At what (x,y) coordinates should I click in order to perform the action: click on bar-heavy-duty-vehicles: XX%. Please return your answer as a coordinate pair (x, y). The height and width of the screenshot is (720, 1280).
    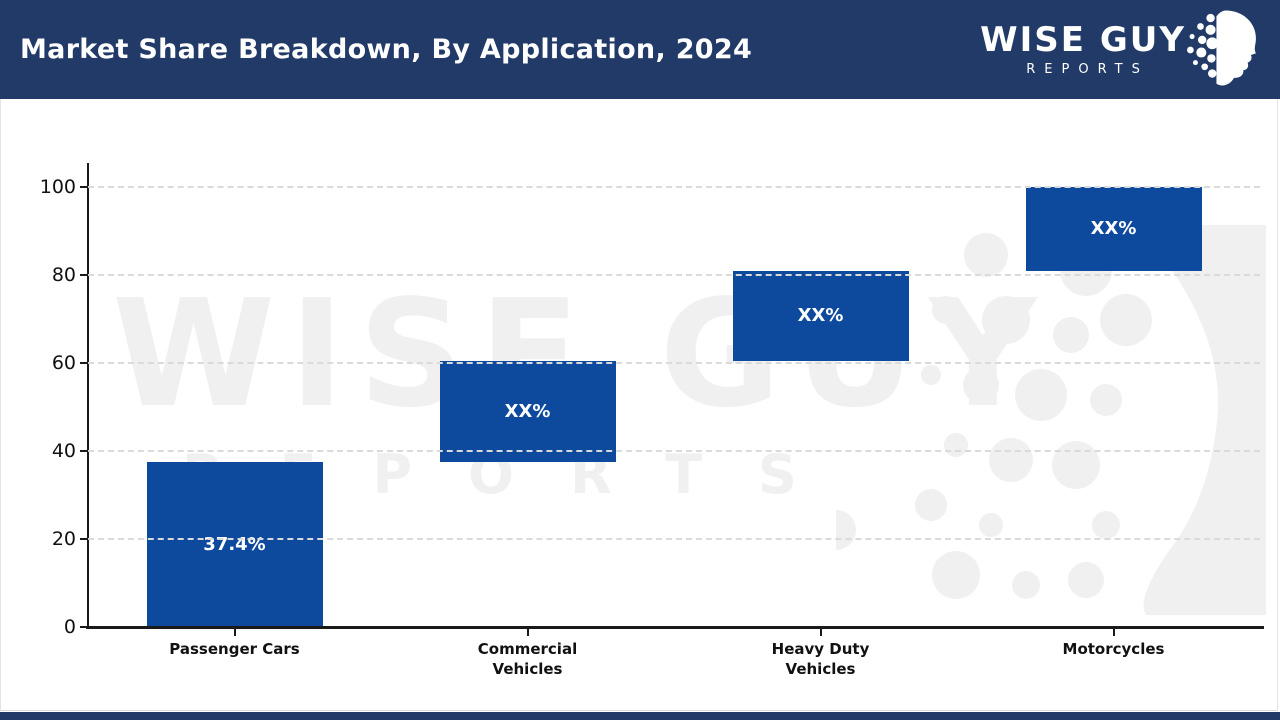
    Looking at the image, I should click on (820, 316).